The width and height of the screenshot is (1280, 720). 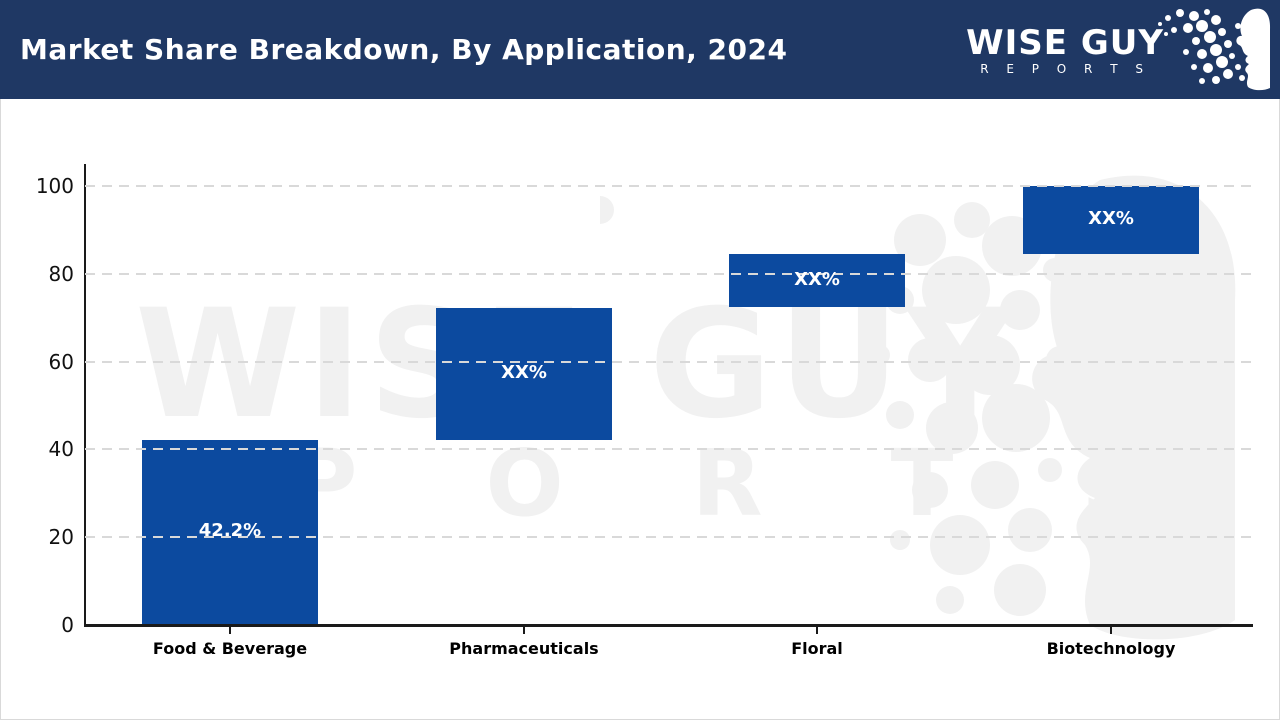 What do you see at coordinates (61, 537) in the screenshot?
I see `y-tick-label: 20` at bounding box center [61, 537].